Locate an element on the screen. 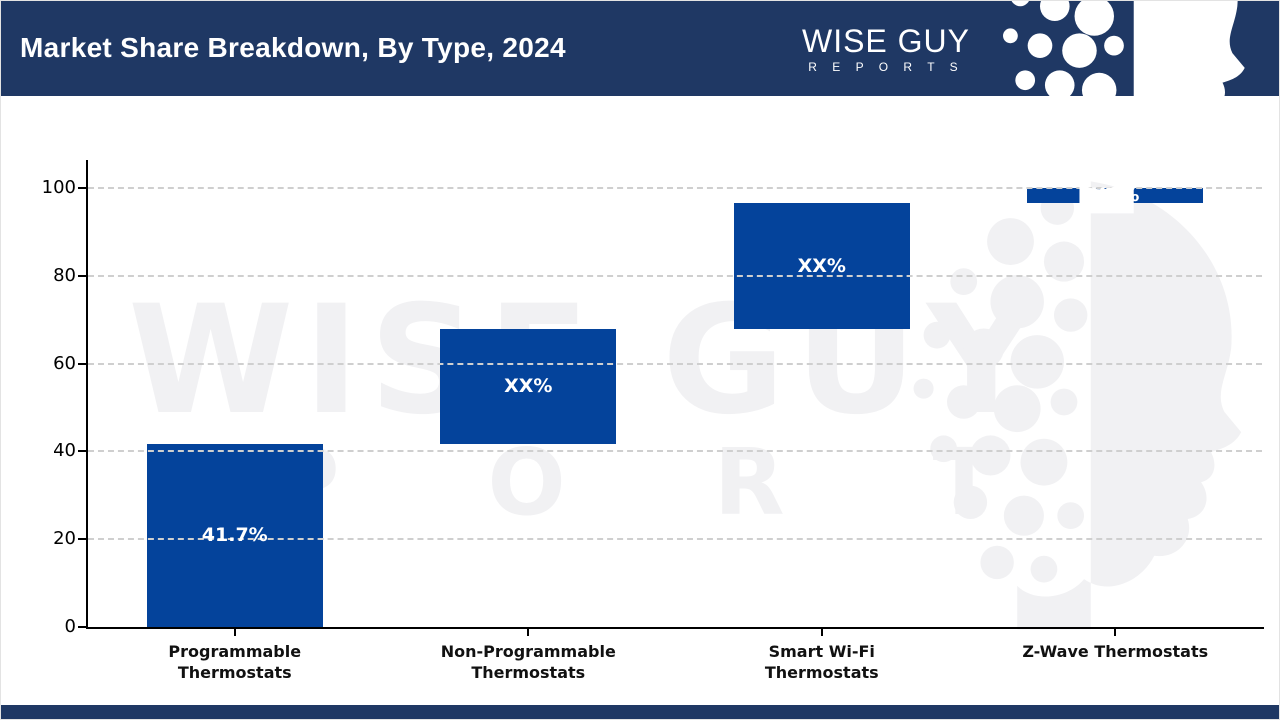 The width and height of the screenshot is (1280, 720). logo-subtitle: R E P O R T S is located at coordinates (886, 66).